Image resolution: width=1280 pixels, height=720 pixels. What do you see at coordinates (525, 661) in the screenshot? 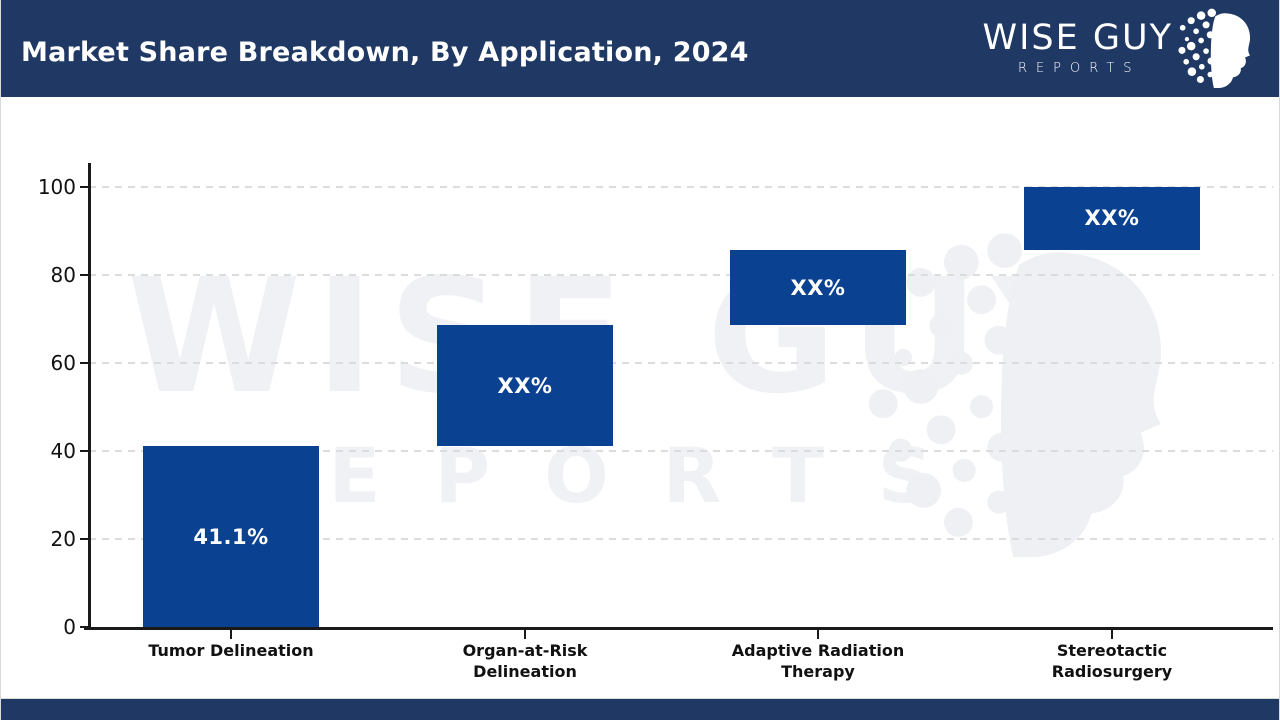
I see `x-category-label: Organ-at-Risk Delineation` at bounding box center [525, 661].